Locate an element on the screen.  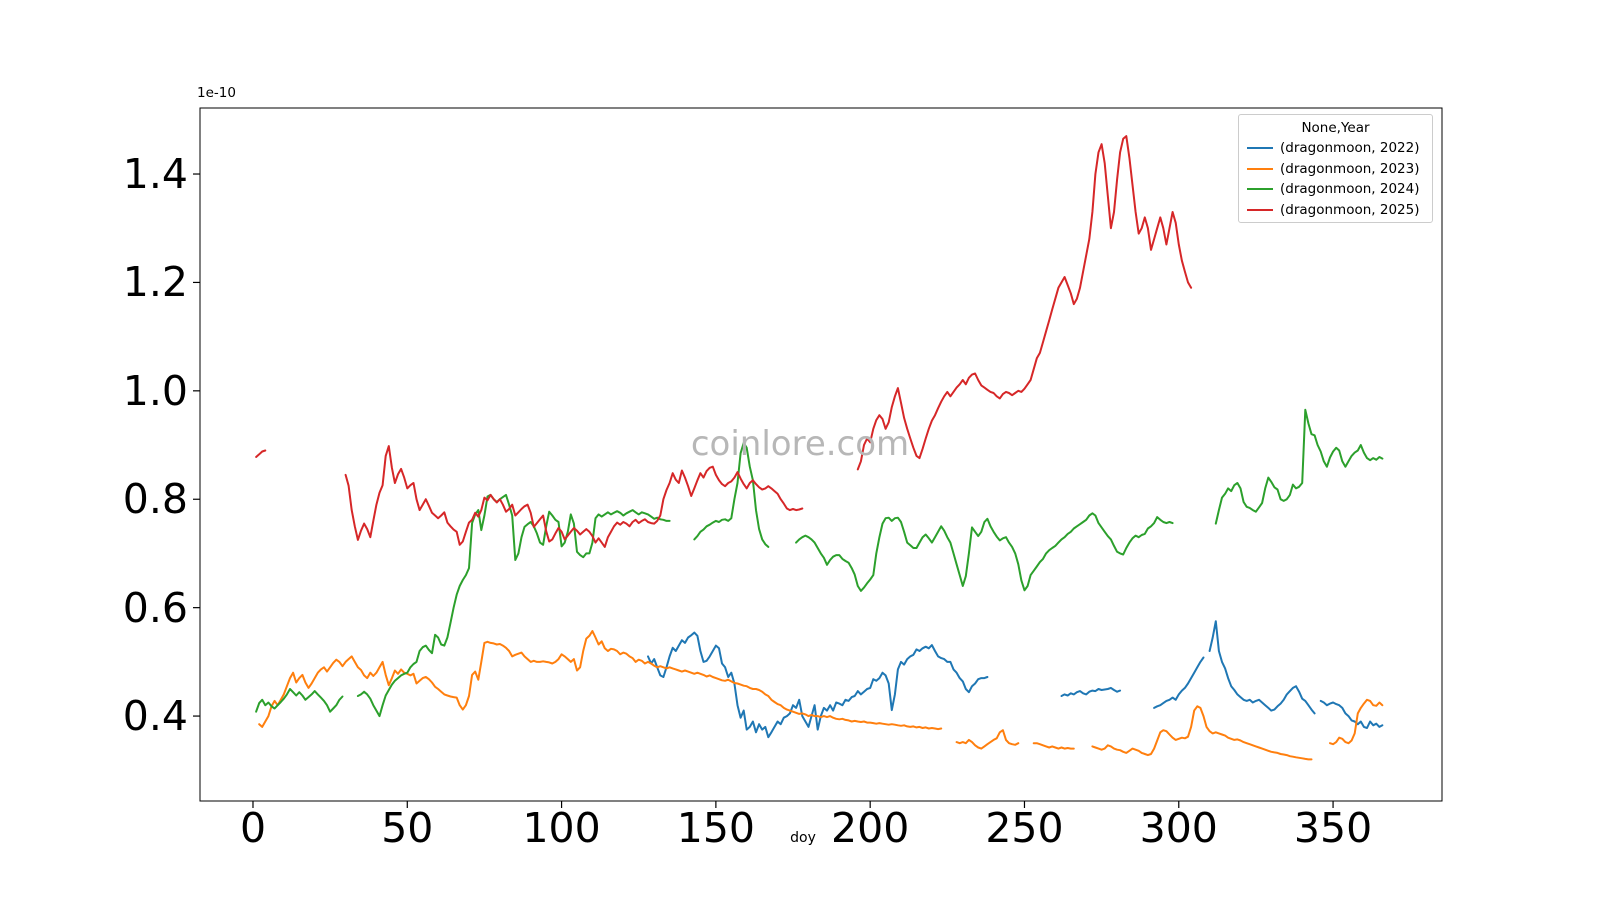
legend-label: (dragonmoon, 2022) is located at coordinates (1350, 148).